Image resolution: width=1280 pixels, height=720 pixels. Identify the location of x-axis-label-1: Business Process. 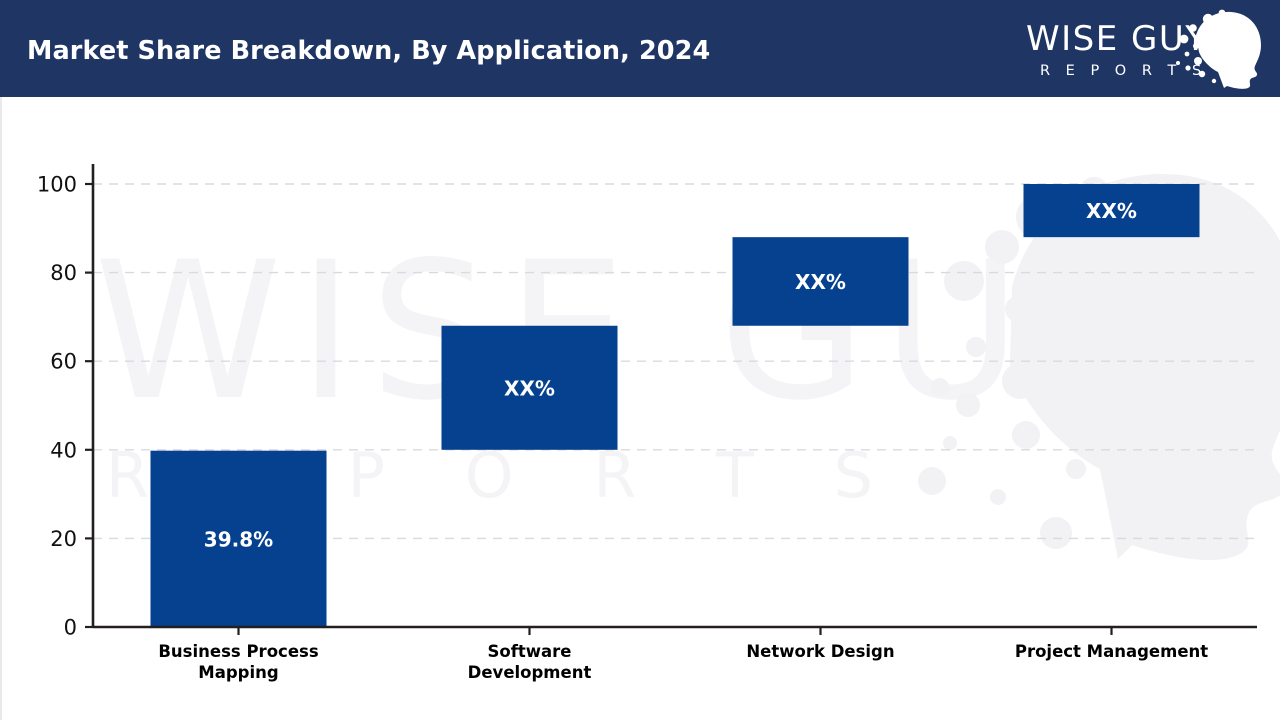
(238, 651).